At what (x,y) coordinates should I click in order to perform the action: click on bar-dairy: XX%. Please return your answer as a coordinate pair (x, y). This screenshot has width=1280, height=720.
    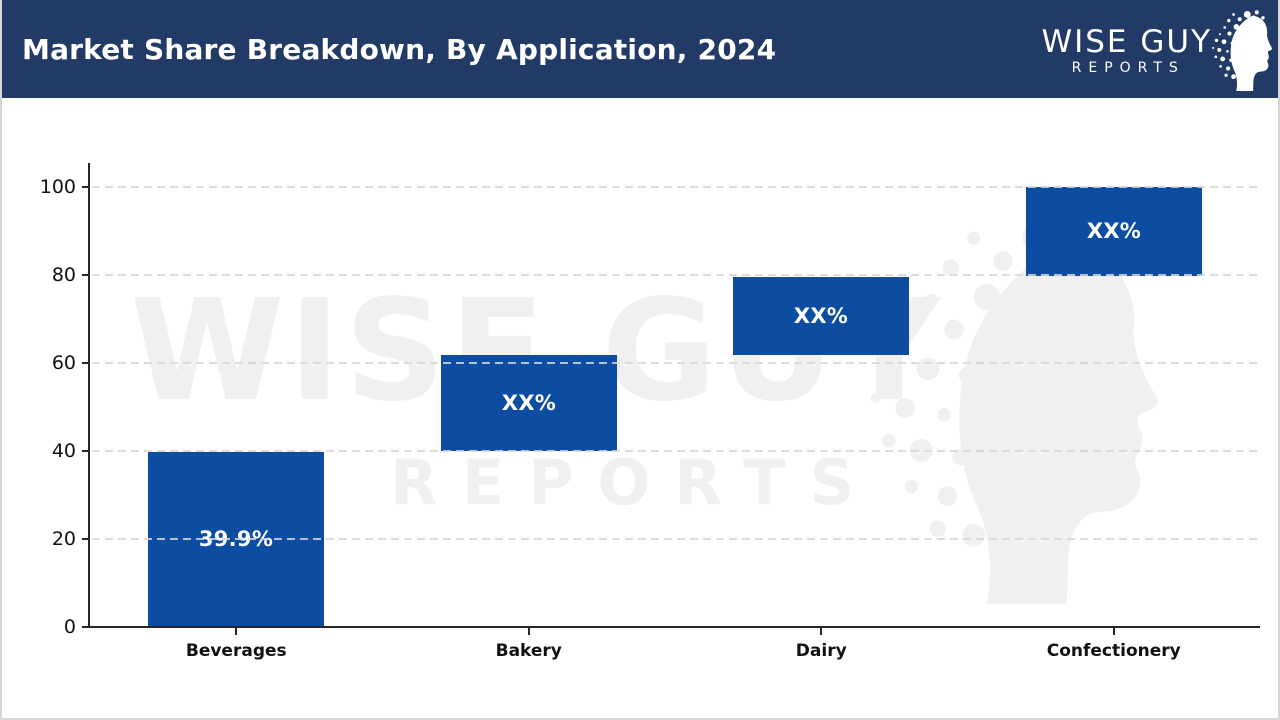
    Looking at the image, I should click on (821, 316).